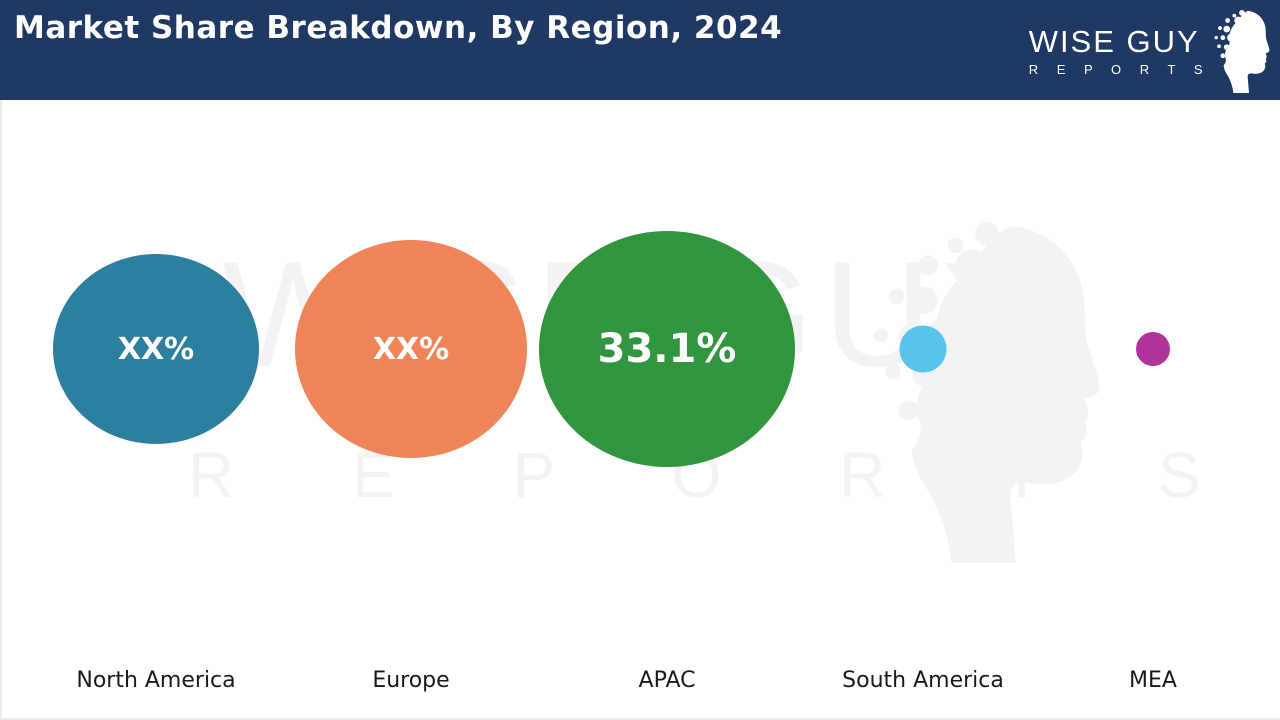  I want to click on bubble-south-america, so click(923, 349).